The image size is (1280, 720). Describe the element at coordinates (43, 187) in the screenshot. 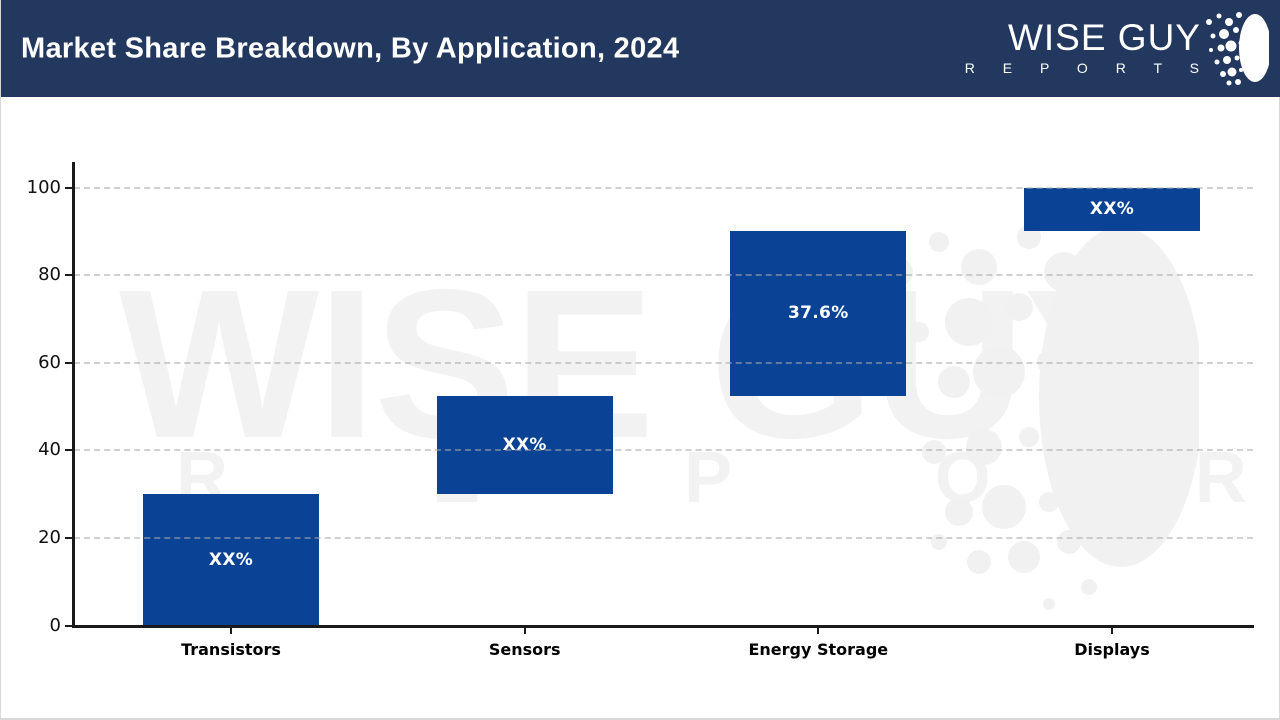

I see `y-tick-label: 100` at that location.